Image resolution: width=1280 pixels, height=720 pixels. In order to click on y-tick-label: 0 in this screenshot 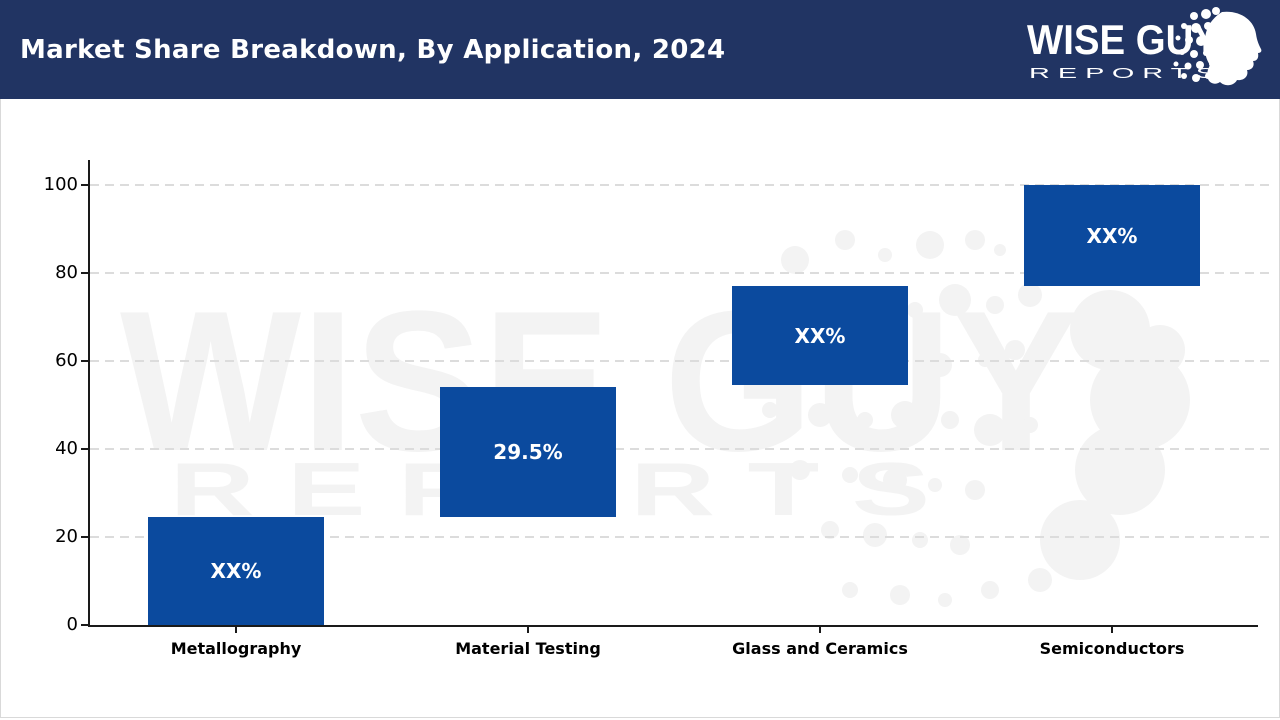, I will do `click(72, 624)`.